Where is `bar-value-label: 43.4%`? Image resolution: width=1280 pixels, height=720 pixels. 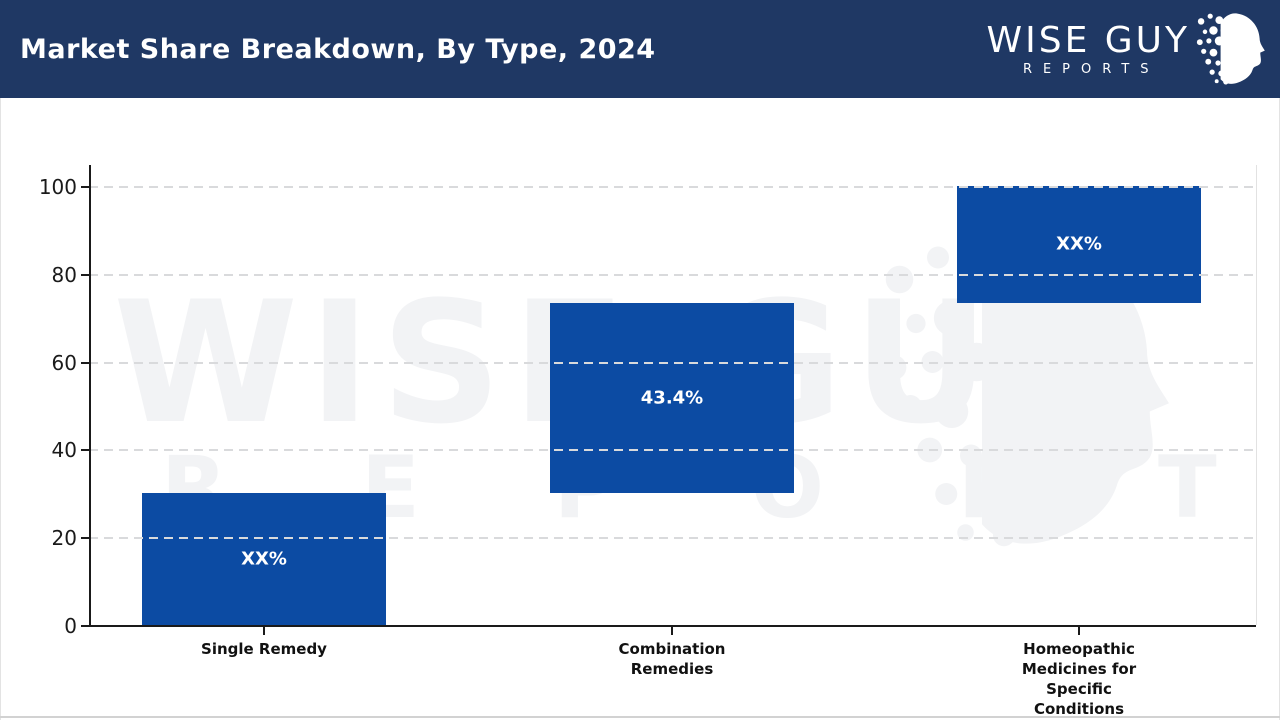 bar-value-label: 43.4% is located at coordinates (672, 398).